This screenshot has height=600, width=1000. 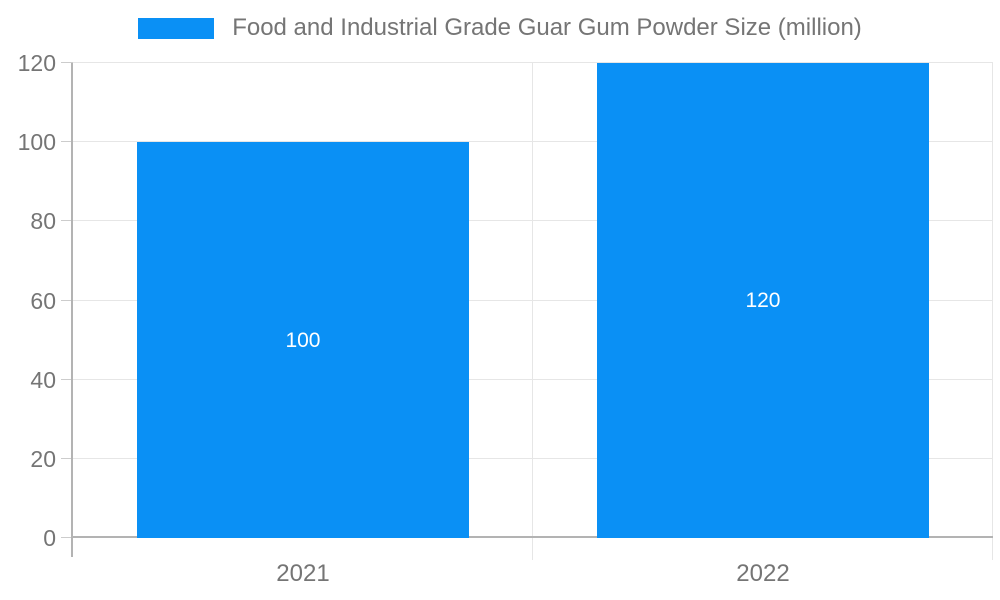 What do you see at coordinates (43, 300) in the screenshot?
I see `y-tick-label: 60` at bounding box center [43, 300].